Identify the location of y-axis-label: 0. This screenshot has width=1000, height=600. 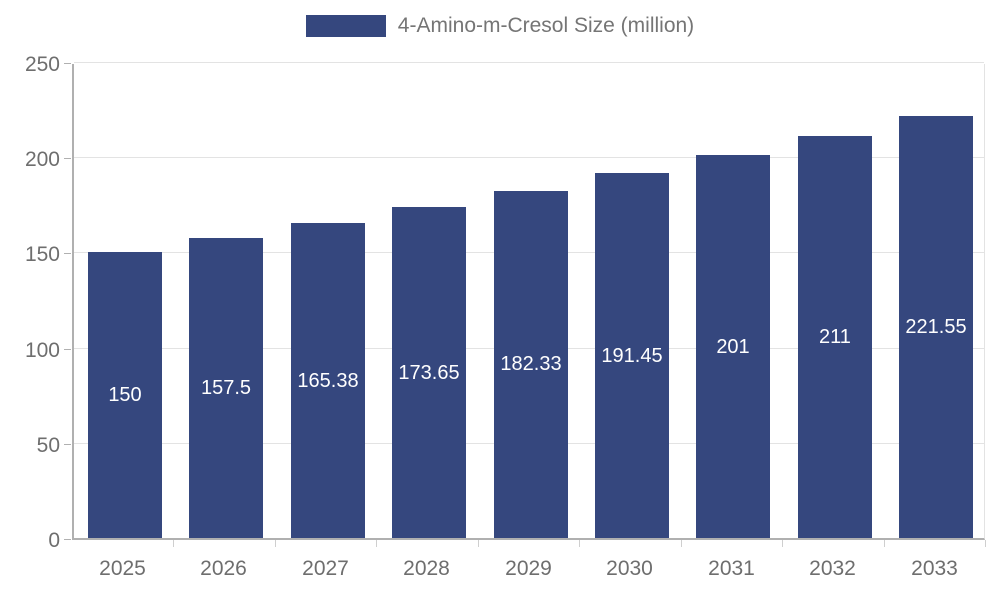
(54, 540).